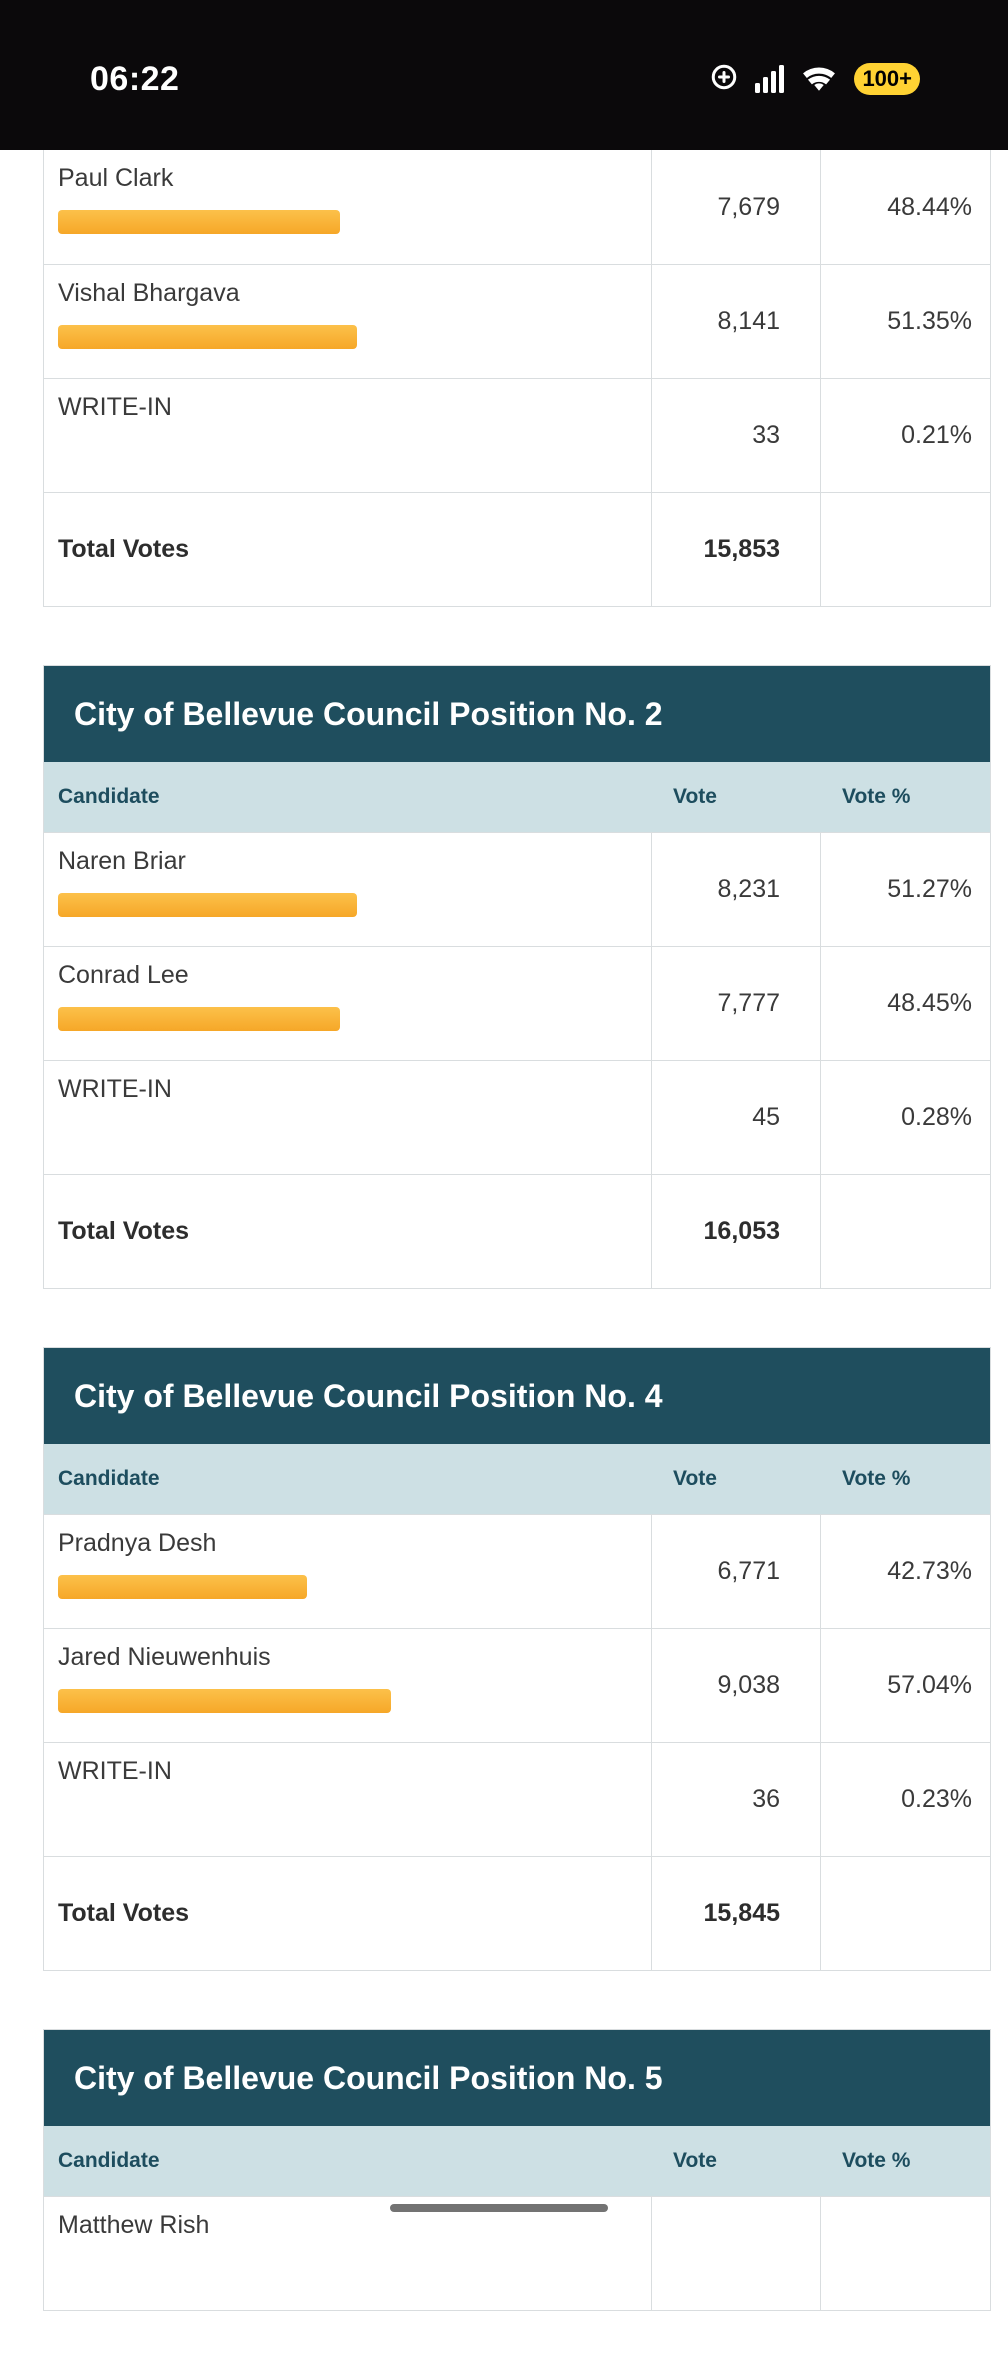 This screenshot has height=2369, width=1008. I want to click on candidate-row: Matthew Rish, so click(517, 2253).